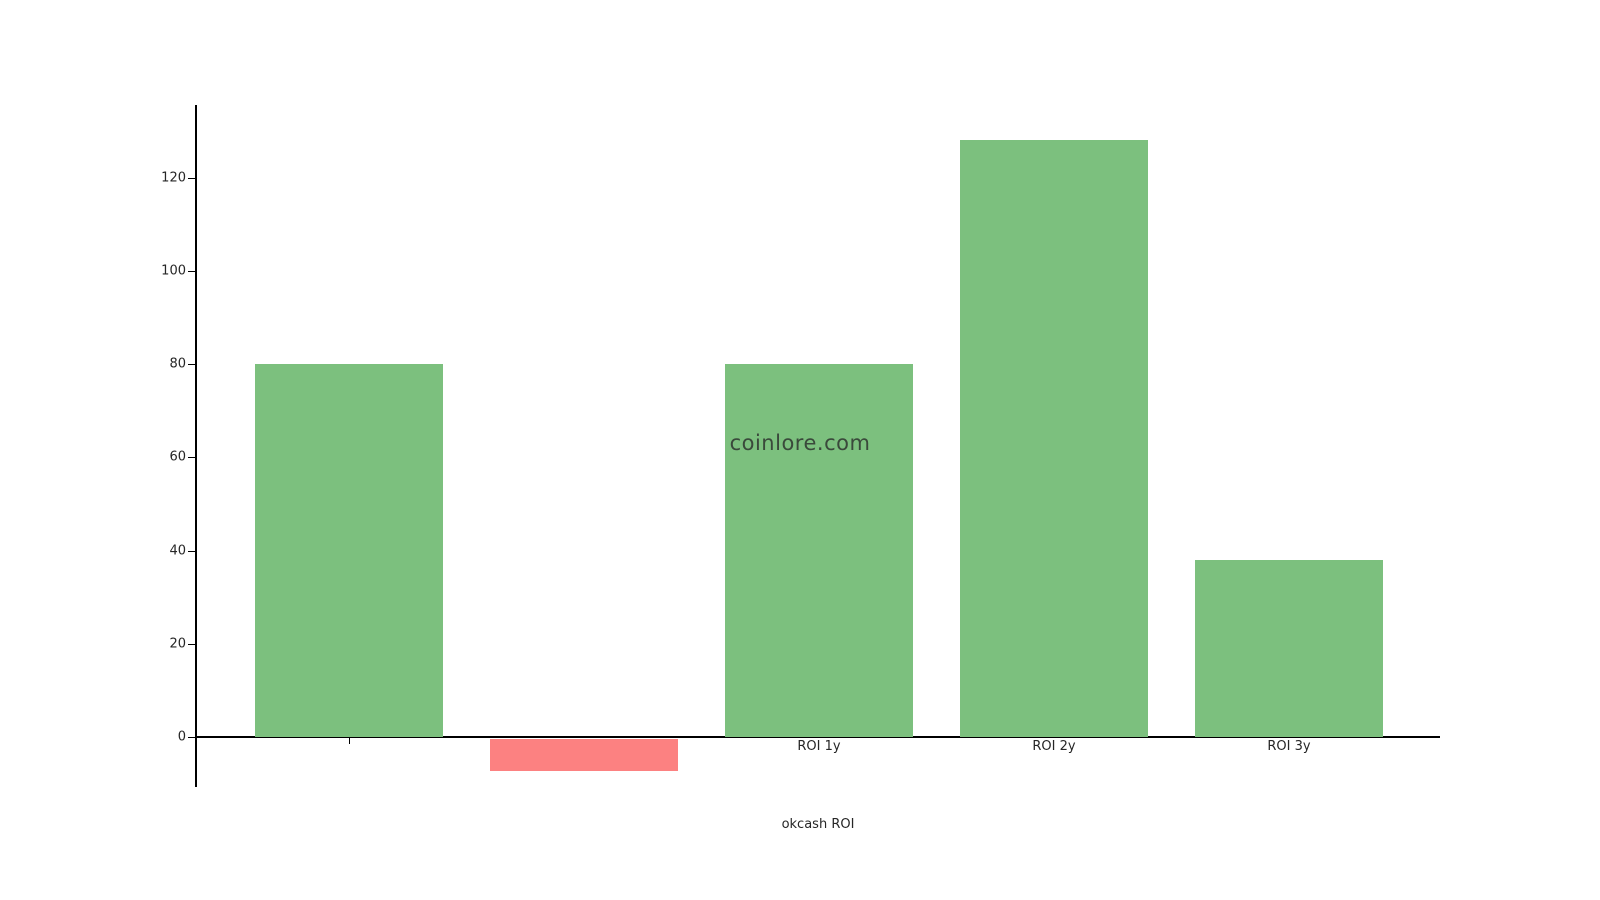 The image size is (1600, 900). Describe the element at coordinates (177, 644) in the screenshot. I see `y-tick-label: 20` at that location.